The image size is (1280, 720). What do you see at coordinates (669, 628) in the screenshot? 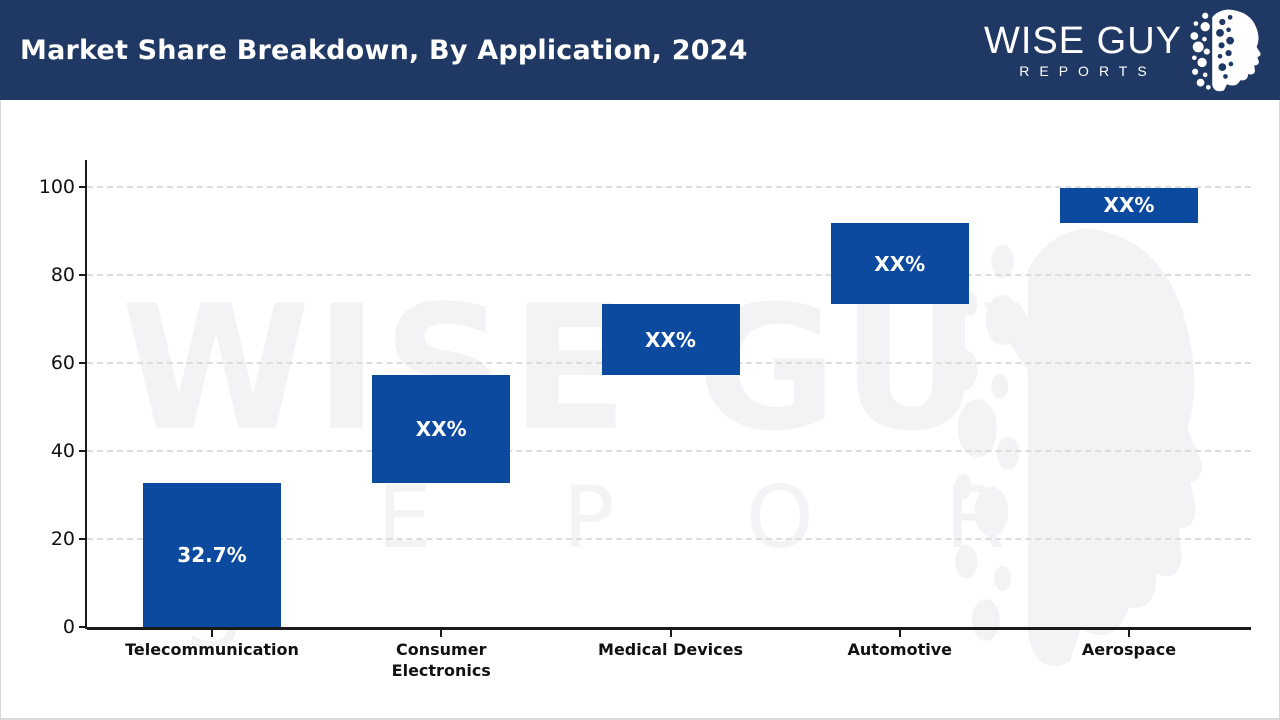
I see `x-axis` at bounding box center [669, 628].